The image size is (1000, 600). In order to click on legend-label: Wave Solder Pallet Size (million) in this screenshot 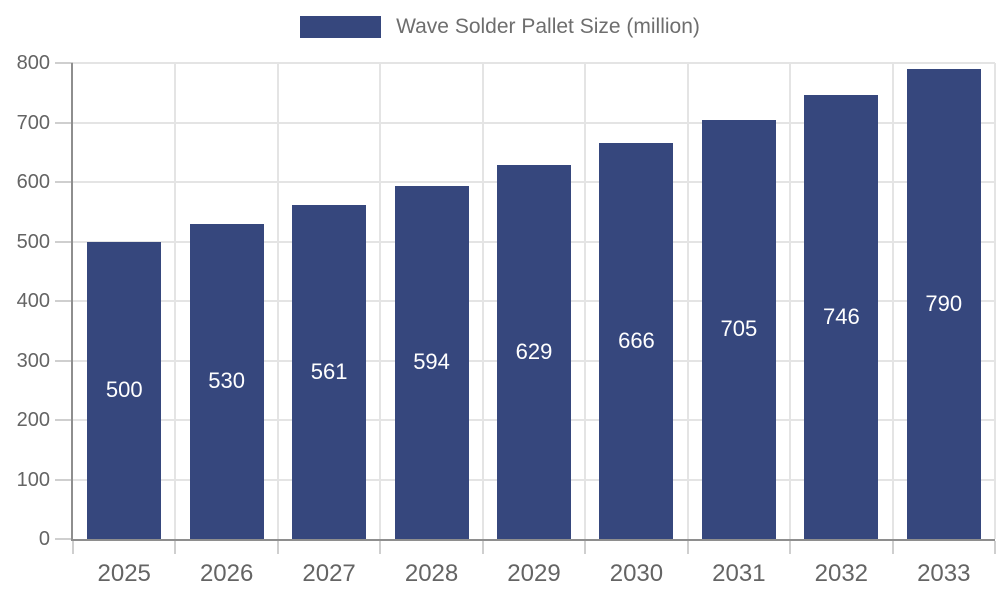, I will do `click(548, 26)`.